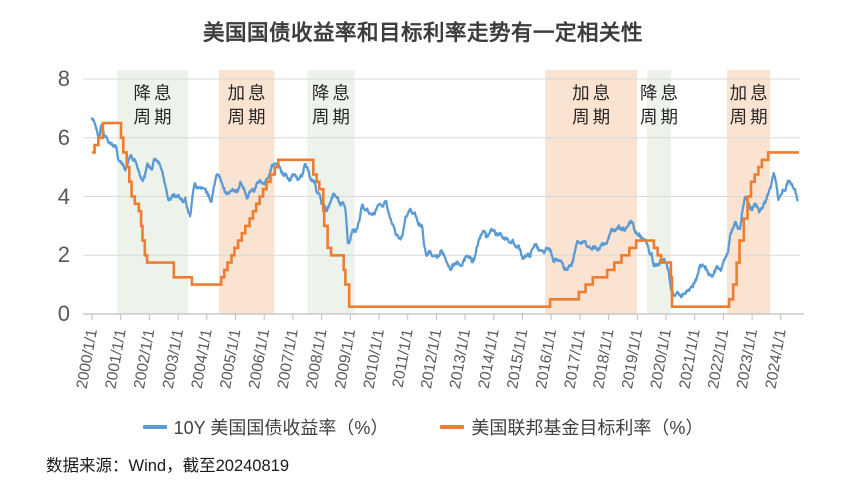 This screenshot has width=846, height=500. Describe the element at coordinates (173, 359) in the screenshot. I see `x-tick-label: 2003/1/1` at that location.